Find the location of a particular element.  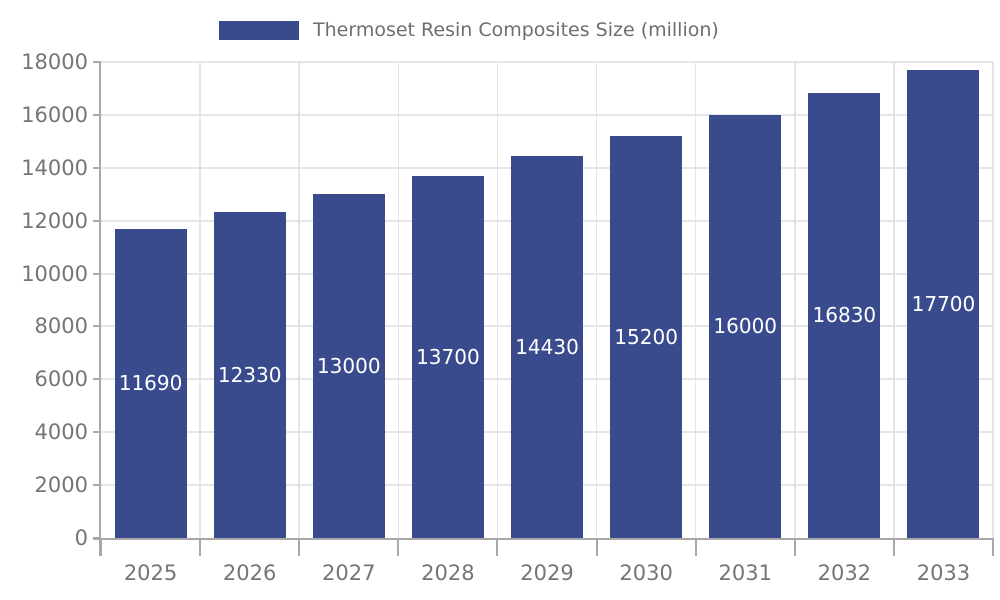

y-tick-label: 10000 is located at coordinates (54, 273).